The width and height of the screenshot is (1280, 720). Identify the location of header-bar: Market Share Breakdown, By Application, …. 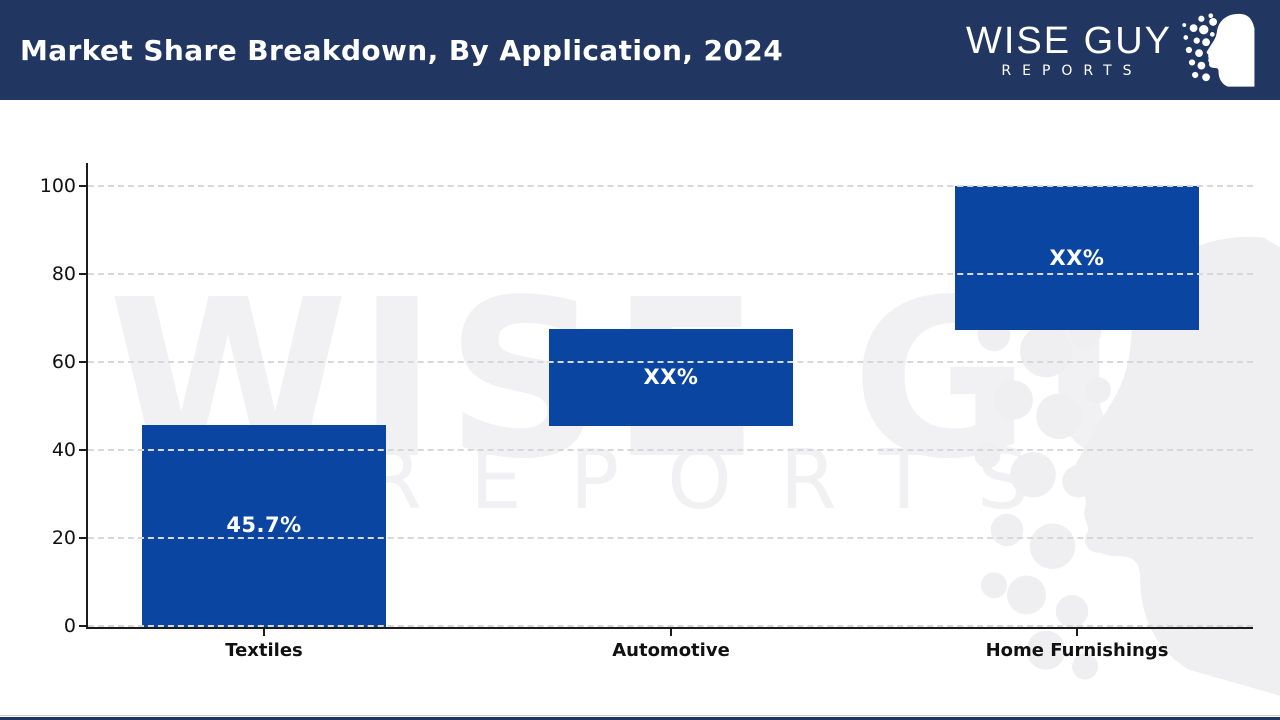
(640, 50).